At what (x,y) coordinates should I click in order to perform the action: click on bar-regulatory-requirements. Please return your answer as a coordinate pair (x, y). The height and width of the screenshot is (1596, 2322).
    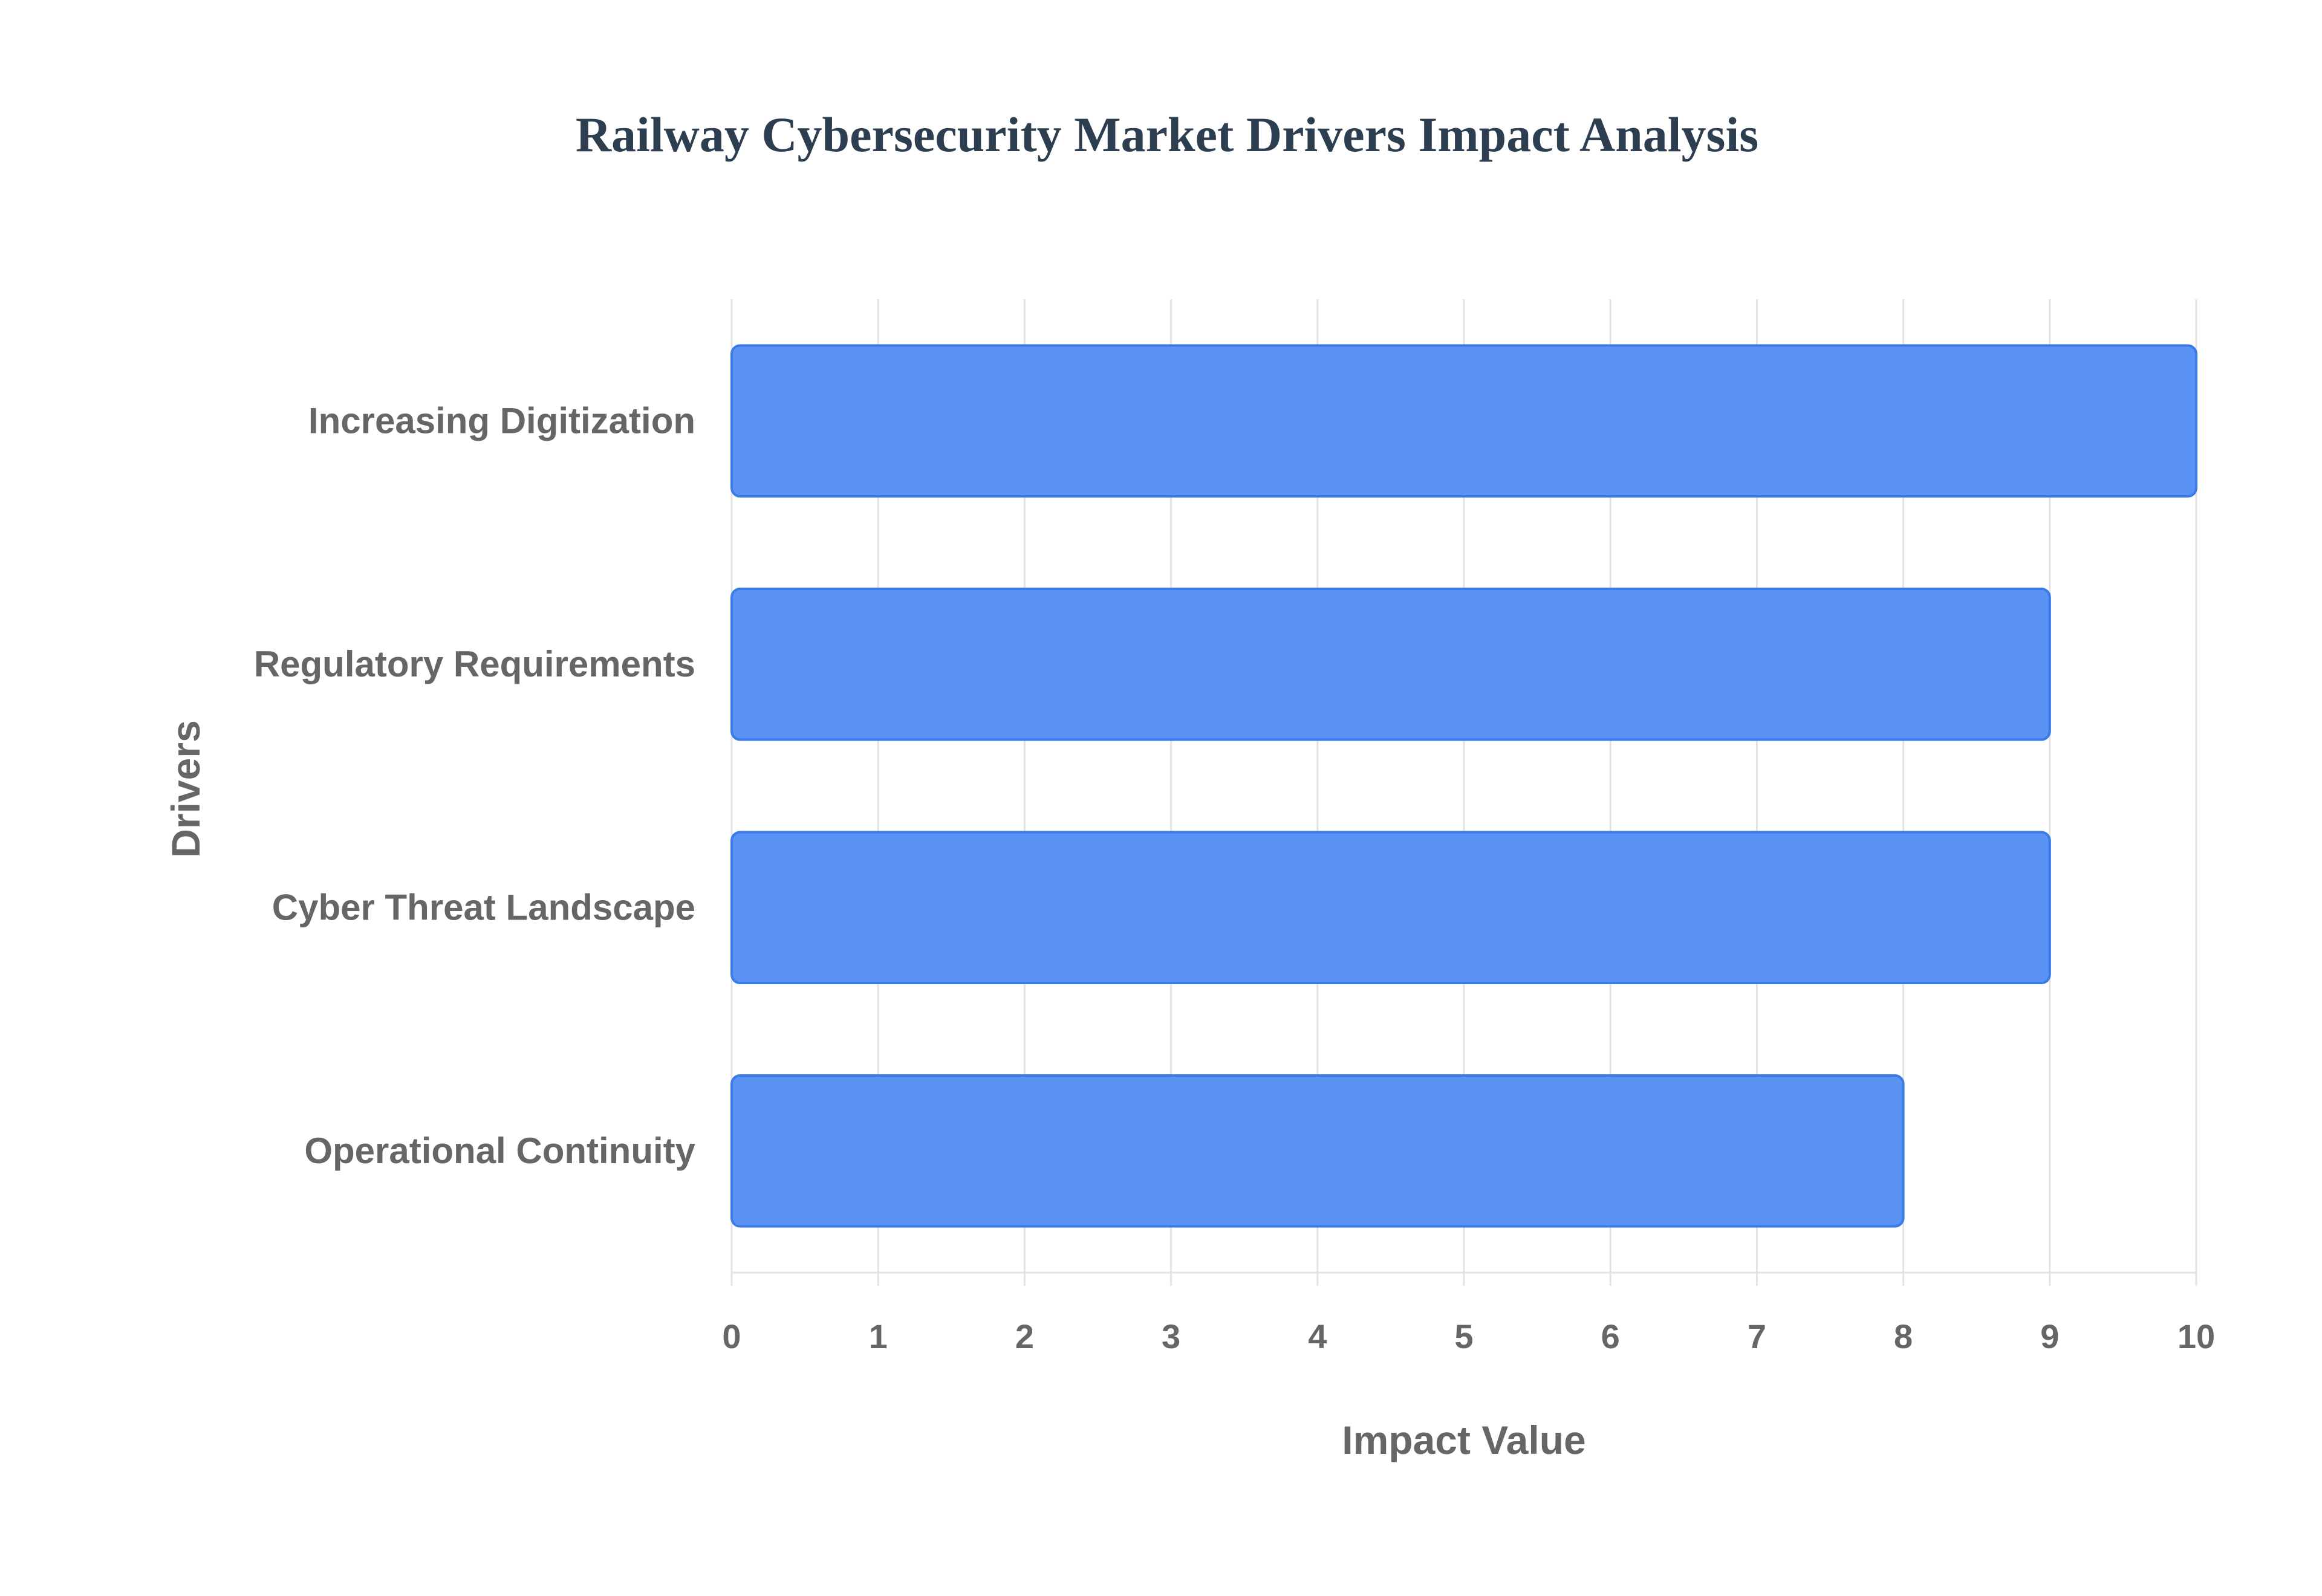
    Looking at the image, I should click on (1390, 664).